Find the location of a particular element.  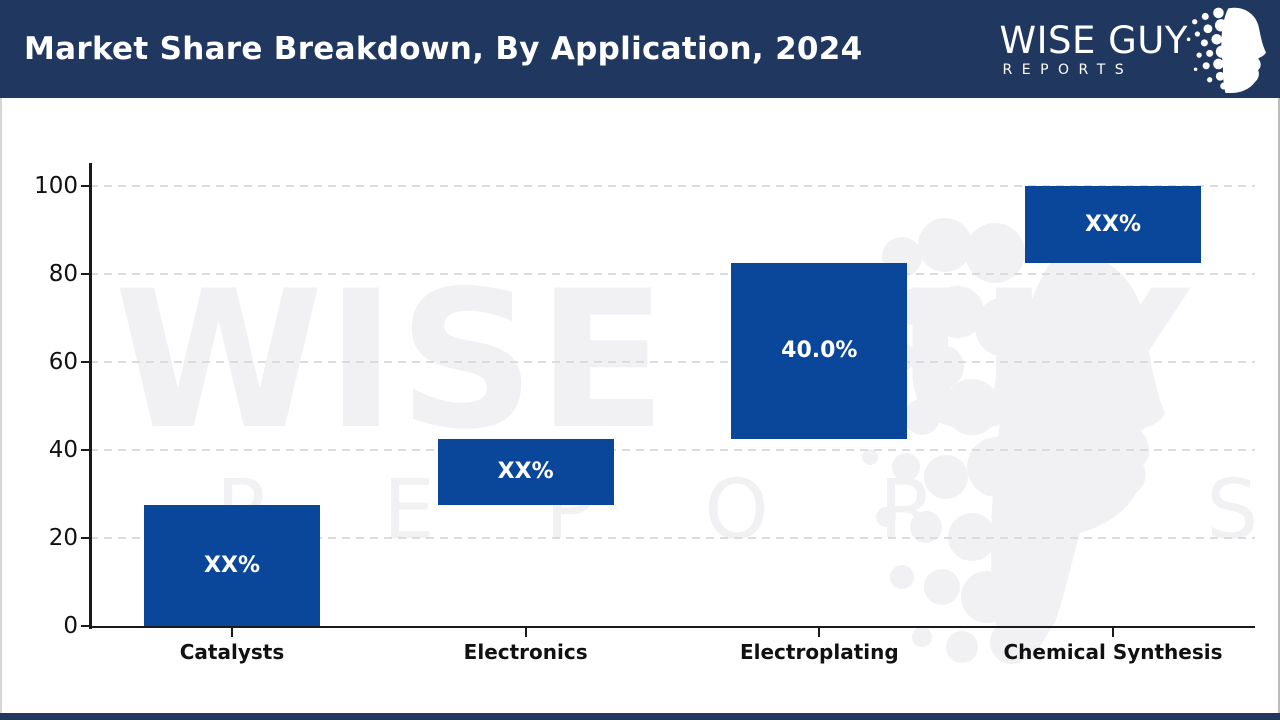

logo-head-icon is located at coordinates (1226, 50).